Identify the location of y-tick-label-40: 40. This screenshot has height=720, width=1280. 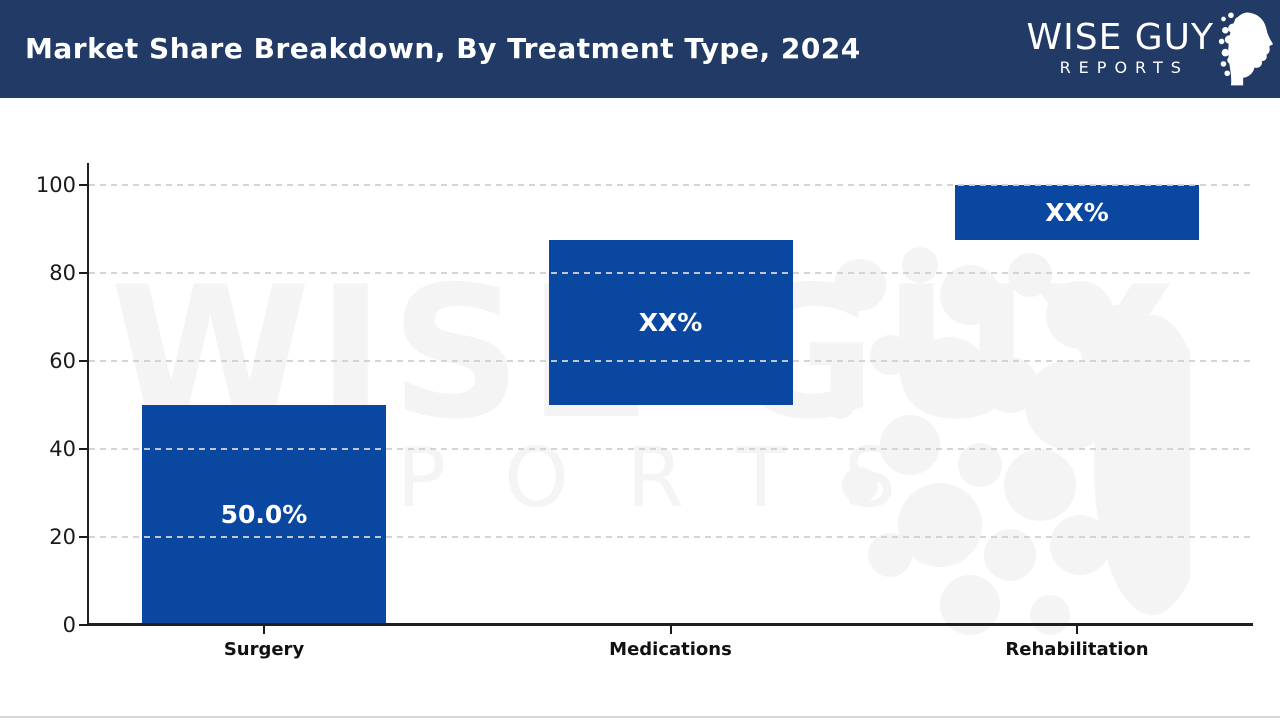
(62, 449).